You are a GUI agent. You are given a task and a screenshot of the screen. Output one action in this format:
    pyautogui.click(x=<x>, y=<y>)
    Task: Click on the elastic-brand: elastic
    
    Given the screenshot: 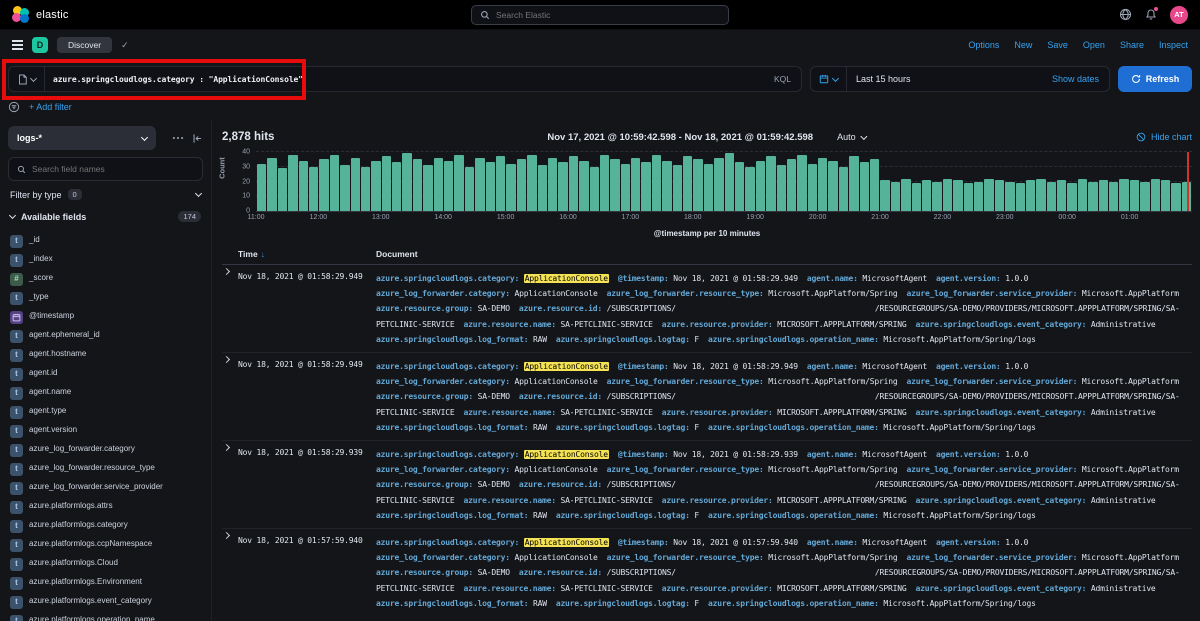 What is the action you would take?
    pyautogui.click(x=40, y=14)
    